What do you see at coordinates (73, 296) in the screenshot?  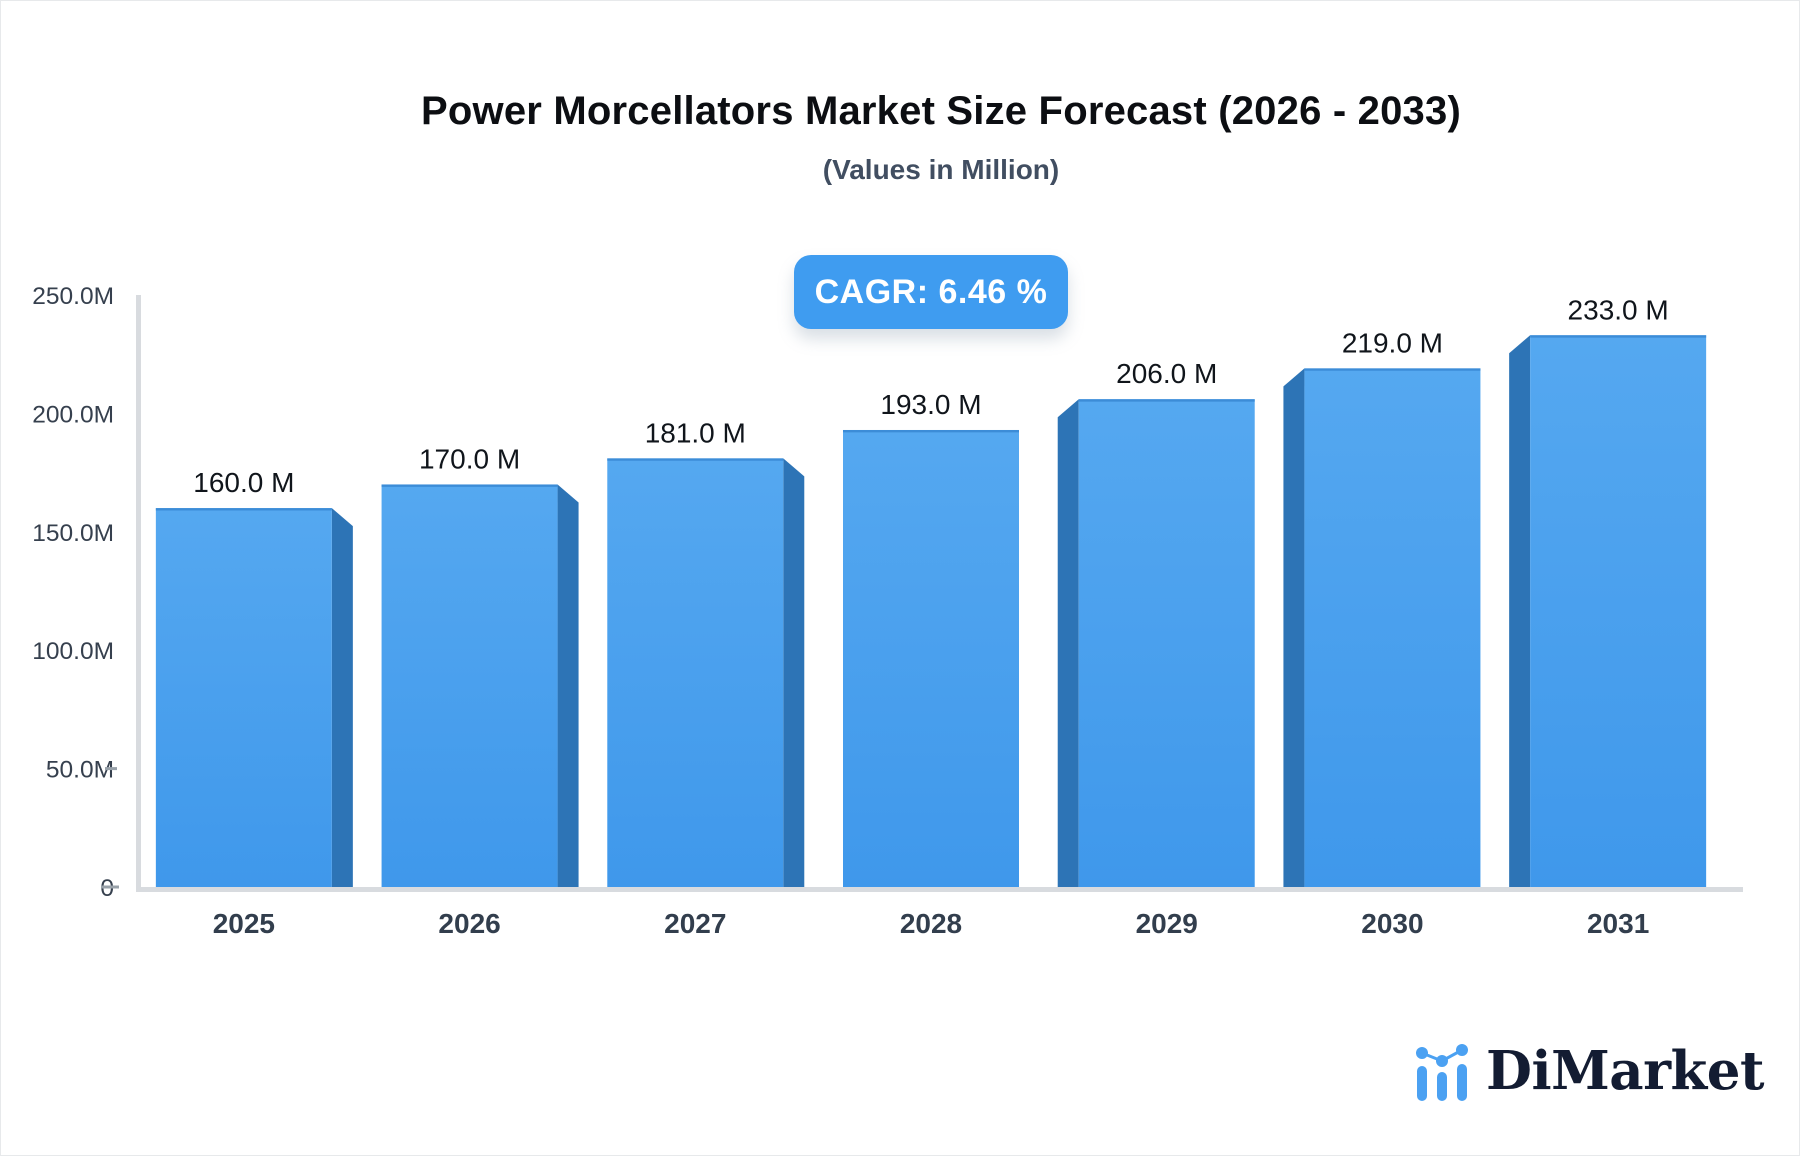 I see `y-axis-label: 250.0M` at bounding box center [73, 296].